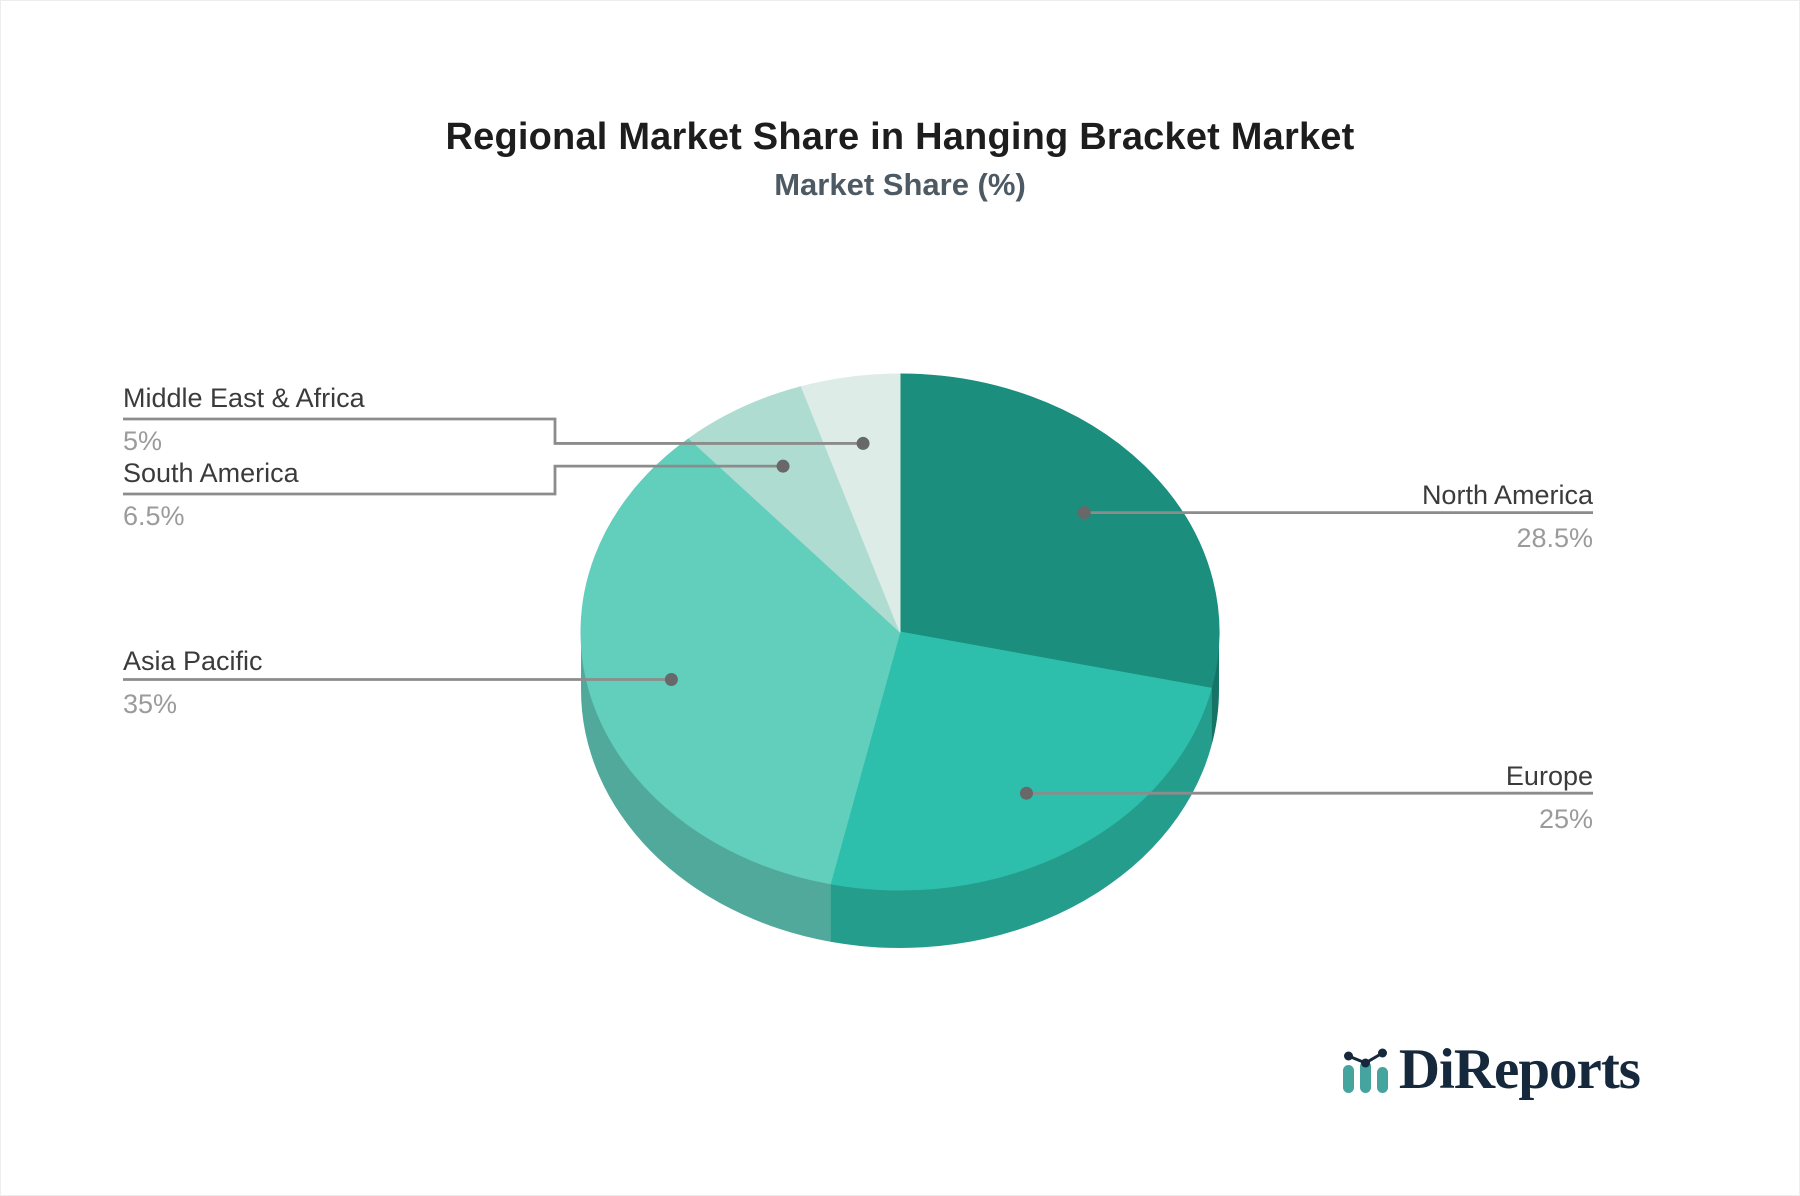  Describe the element at coordinates (850, 503) in the screenshot. I see `pie-slice-middle-east-africa` at that location.